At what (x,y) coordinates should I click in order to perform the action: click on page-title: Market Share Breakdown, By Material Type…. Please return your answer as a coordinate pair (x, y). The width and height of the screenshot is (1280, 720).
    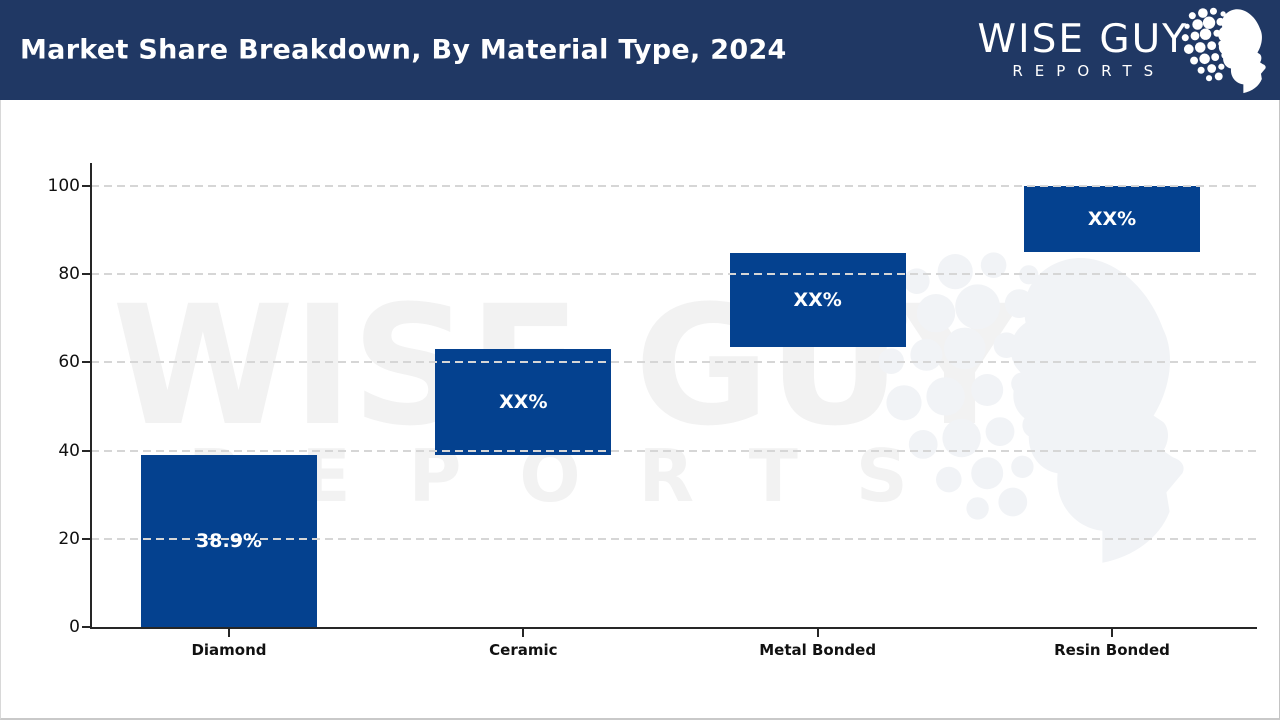
    Looking at the image, I should click on (403, 50).